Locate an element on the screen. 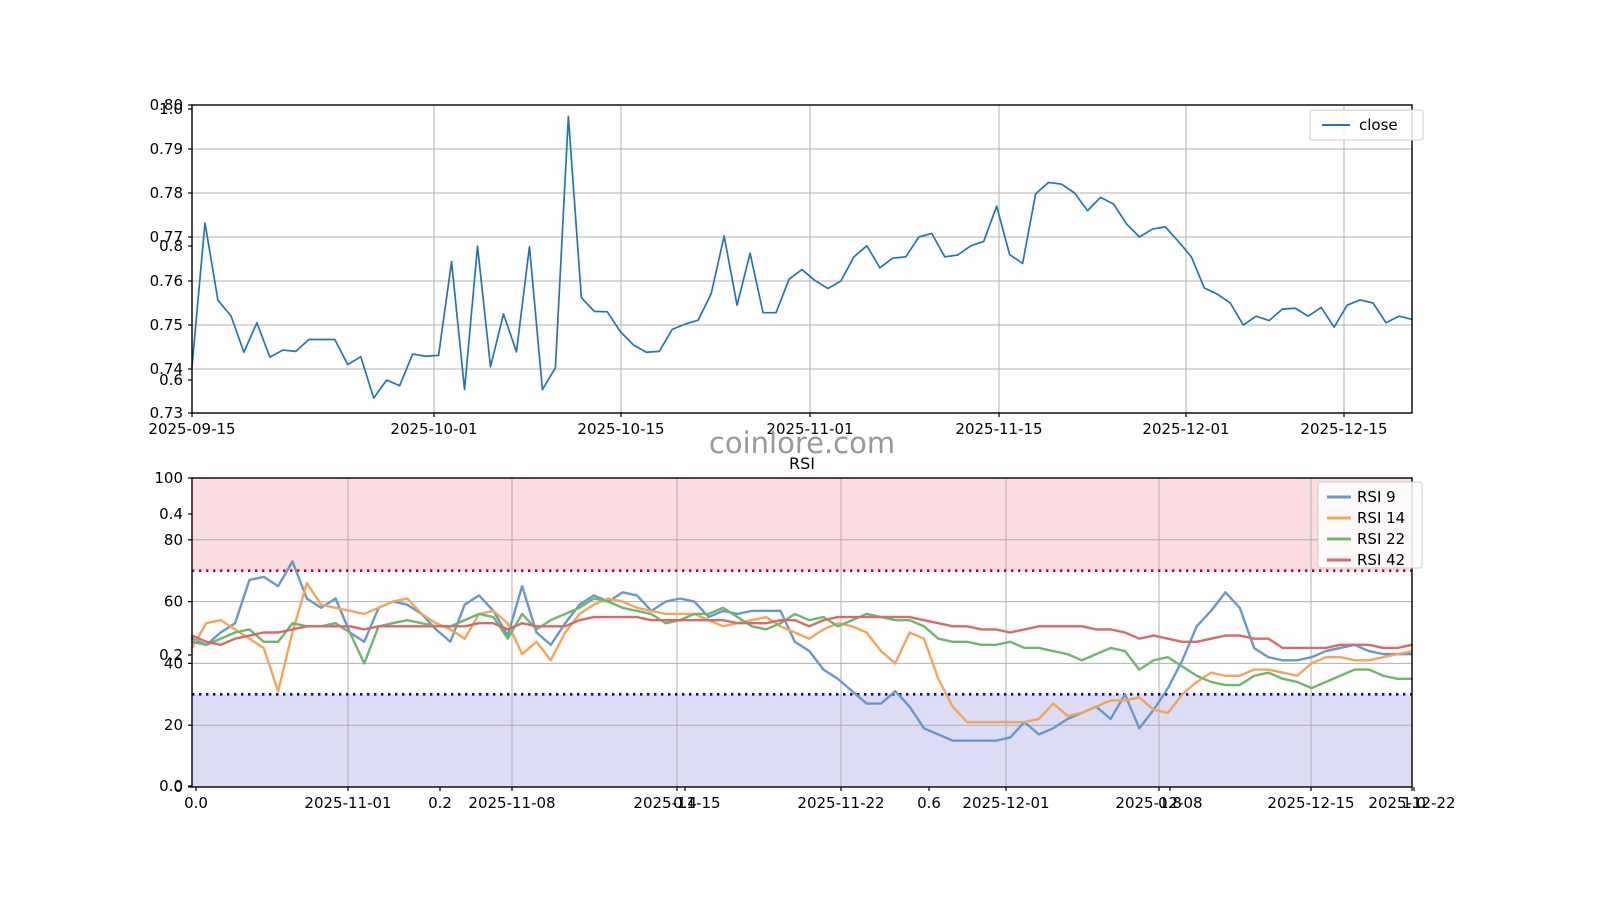 Image resolution: width=1600 pixels, height=900 pixels. rsi-panel-title: RSI is located at coordinates (802, 463).